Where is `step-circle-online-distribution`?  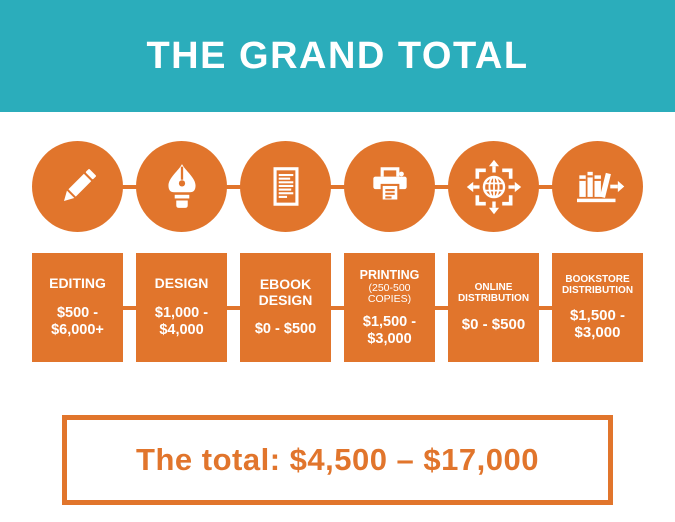 step-circle-online-distribution is located at coordinates (493, 186).